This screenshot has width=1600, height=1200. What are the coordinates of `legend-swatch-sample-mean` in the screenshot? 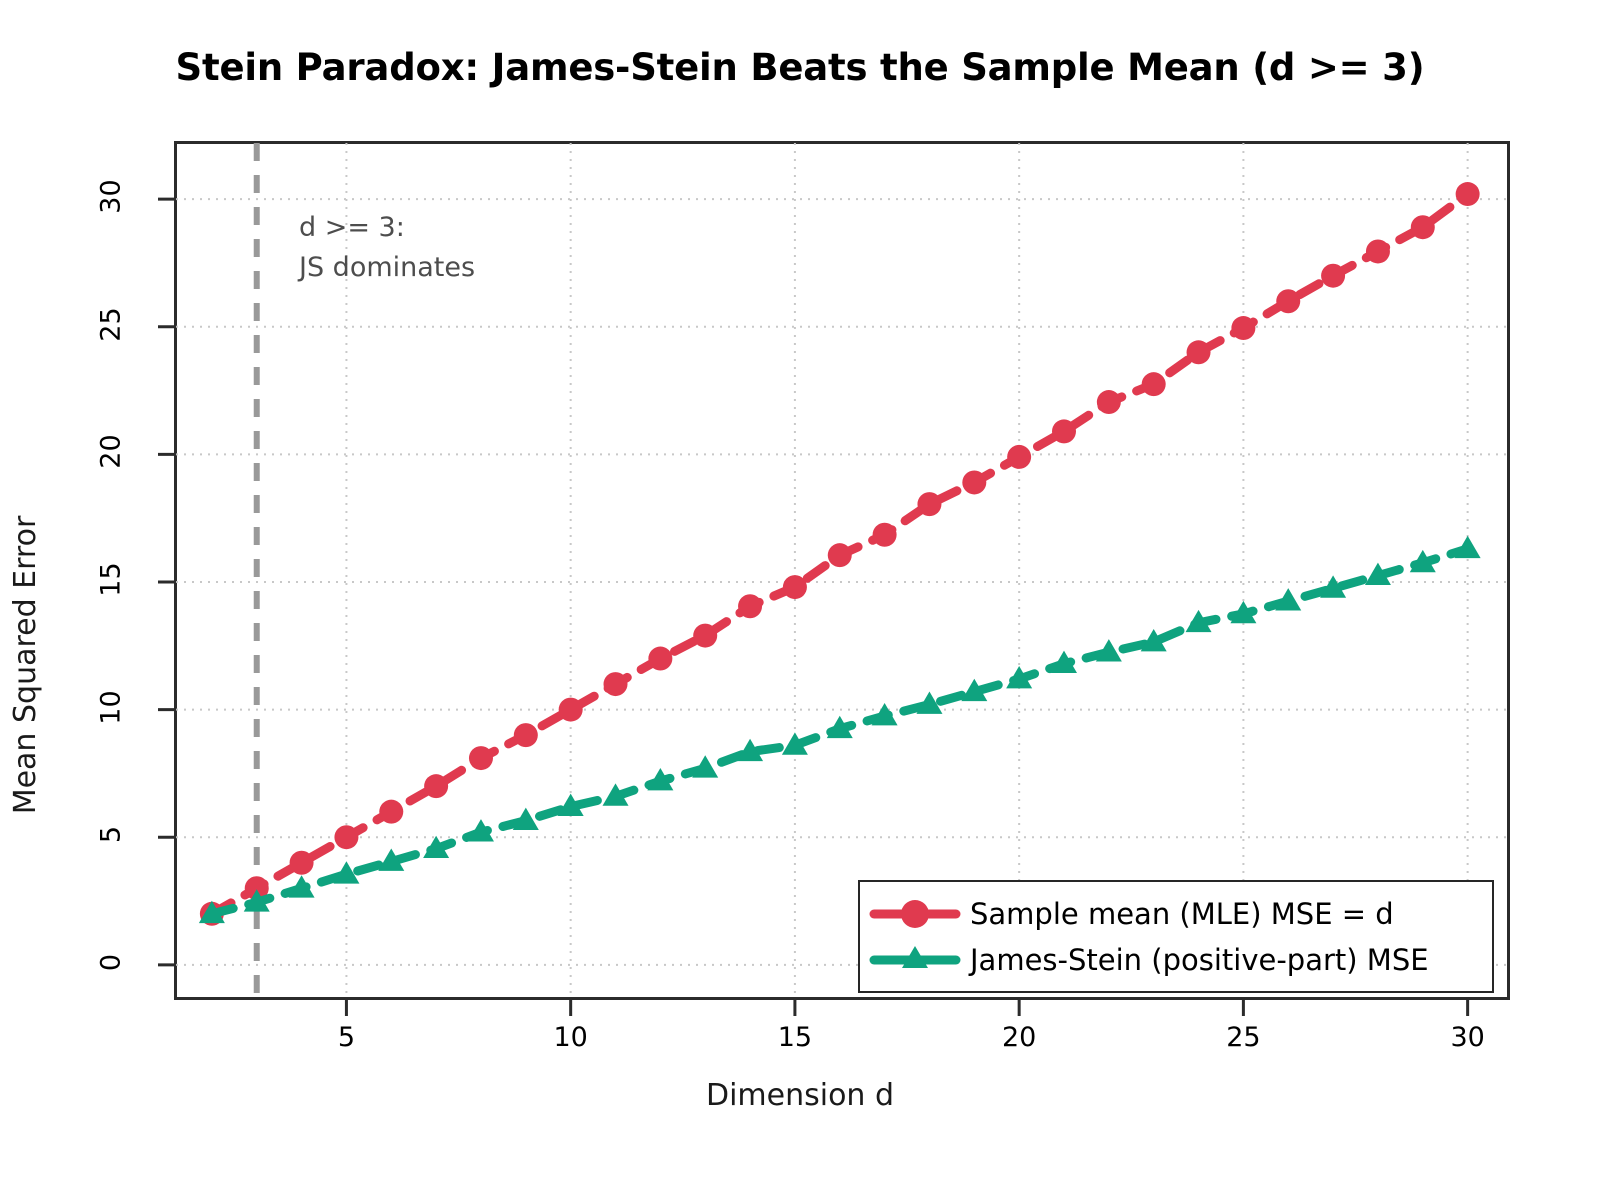 It's located at (915, 914).